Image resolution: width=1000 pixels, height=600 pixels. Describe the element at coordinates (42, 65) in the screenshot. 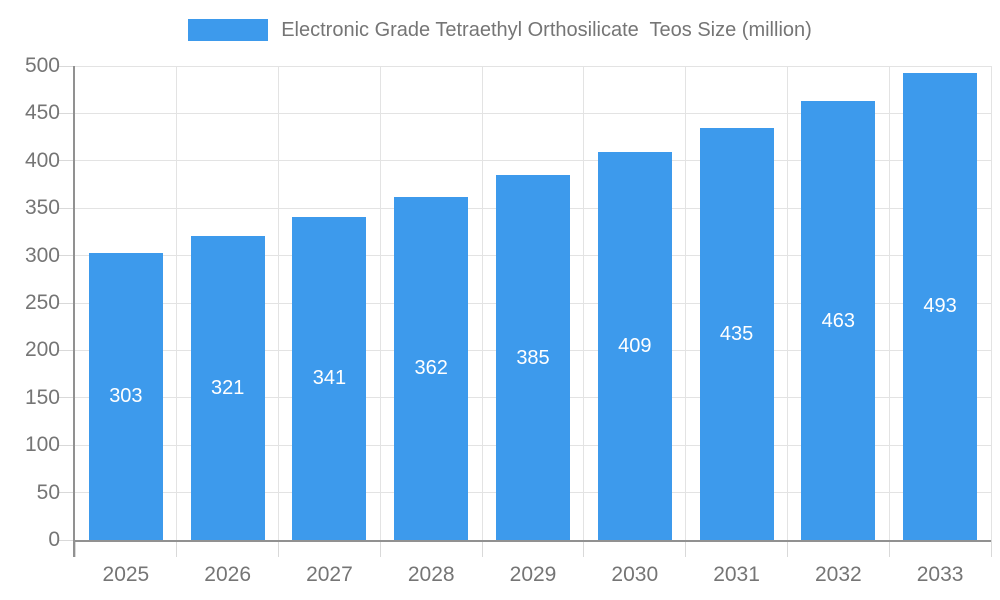

I see `y-axis-label: 500` at that location.